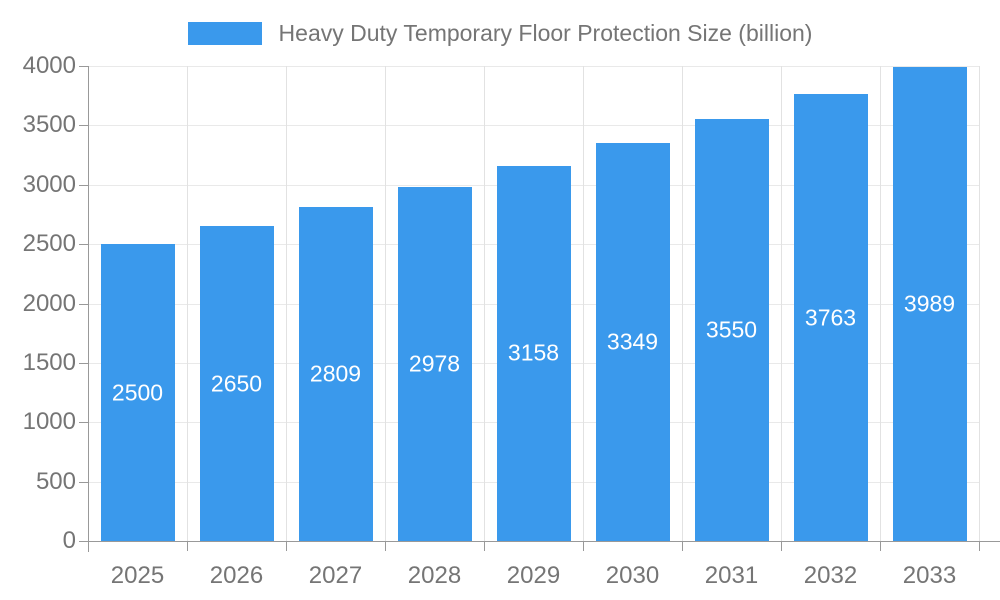 This screenshot has width=1000, height=600. I want to click on x-axis-tick-label: 2026, so click(236, 575).